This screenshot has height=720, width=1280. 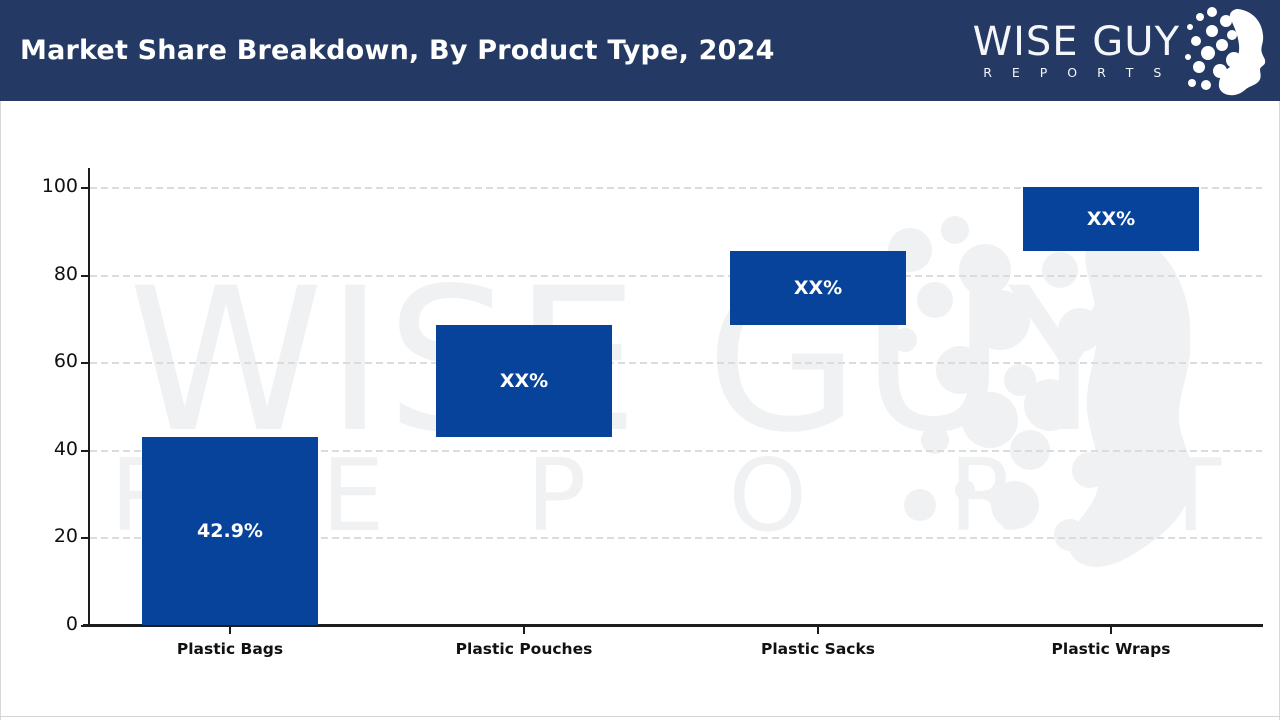 What do you see at coordinates (71, 624) in the screenshot?
I see `y-tick-label: 0` at bounding box center [71, 624].